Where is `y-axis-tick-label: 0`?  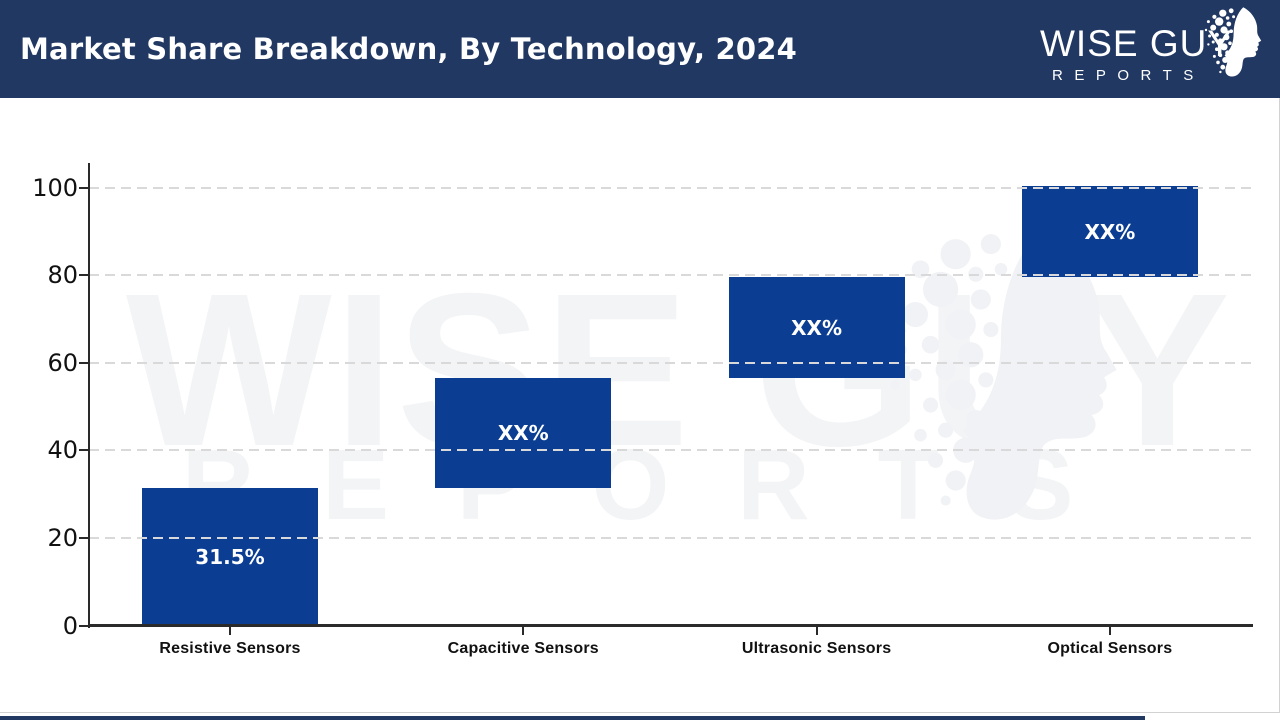
y-axis-tick-label: 0 is located at coordinates (70, 625).